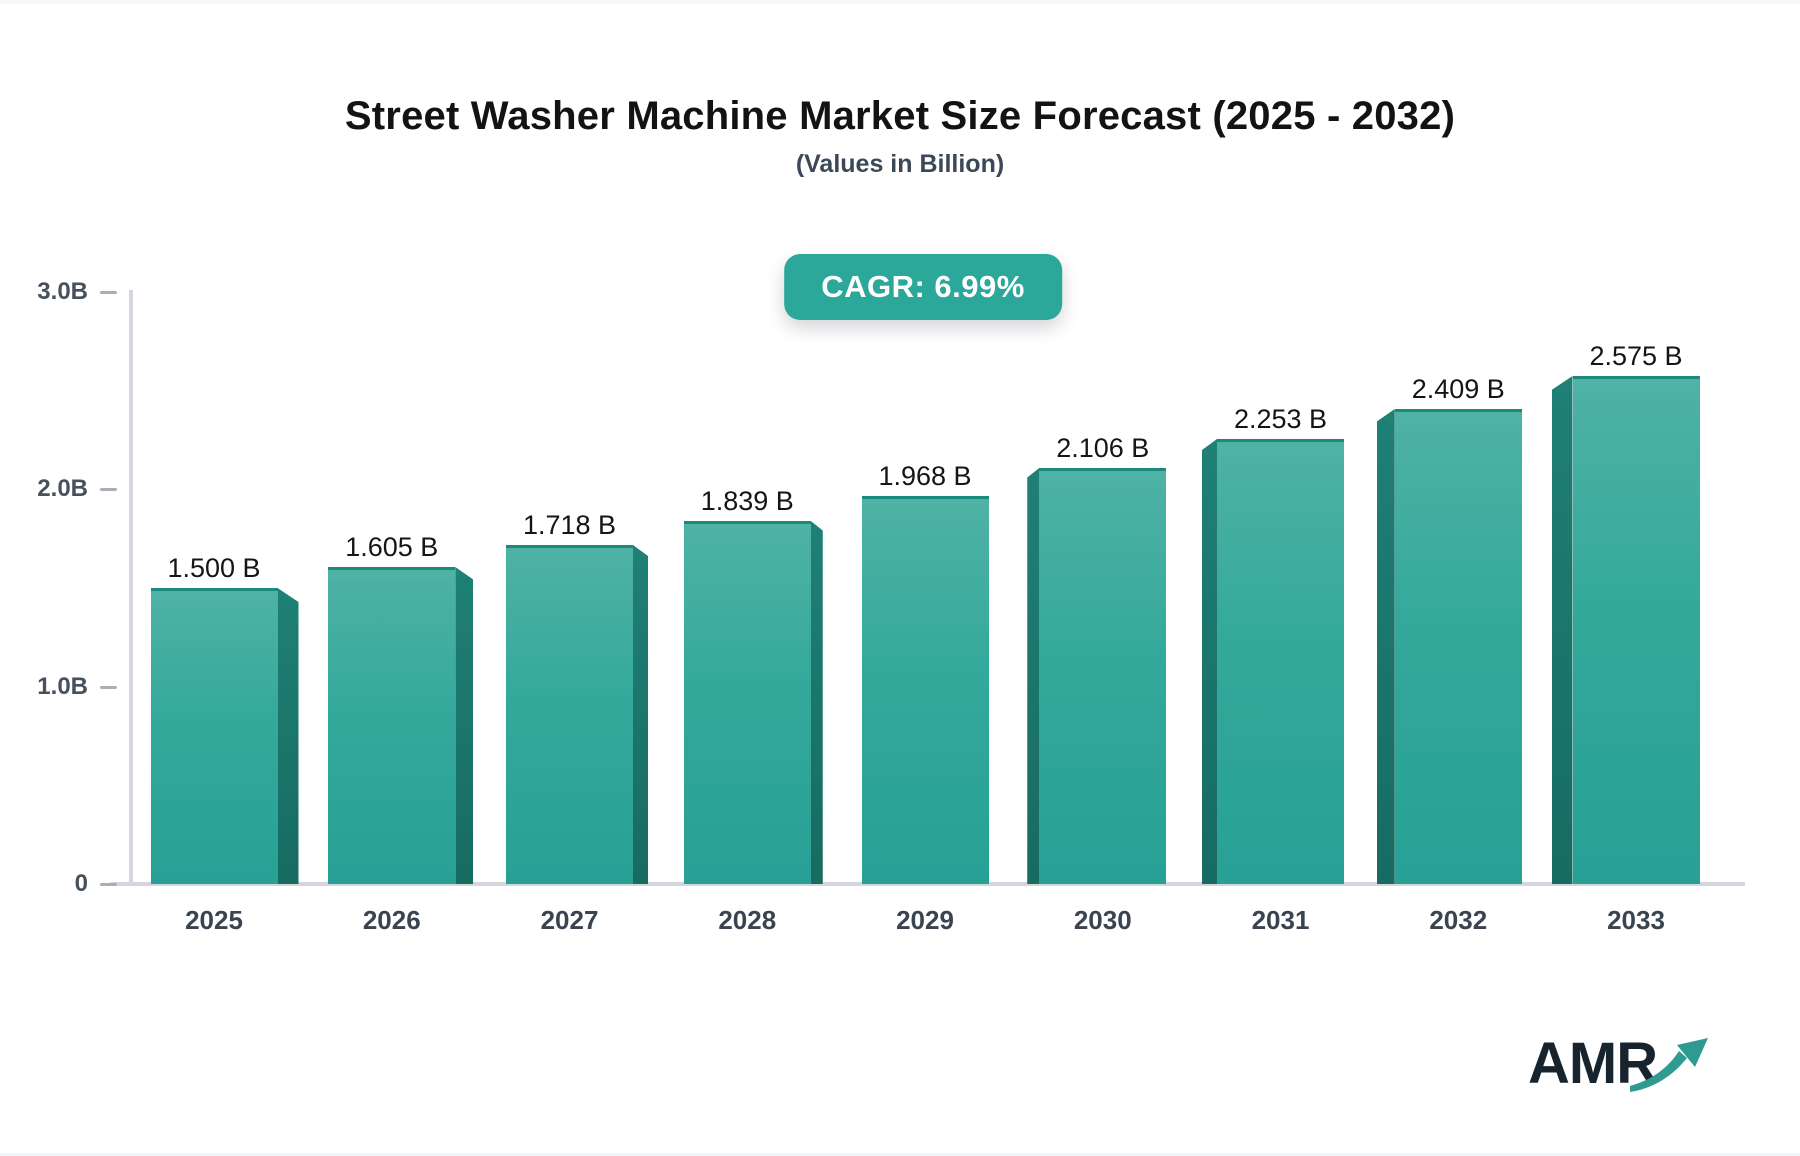 Image resolution: width=1800 pixels, height=1156 pixels. Describe the element at coordinates (747, 920) in the screenshot. I see `x-axis-label: 2028` at that location.